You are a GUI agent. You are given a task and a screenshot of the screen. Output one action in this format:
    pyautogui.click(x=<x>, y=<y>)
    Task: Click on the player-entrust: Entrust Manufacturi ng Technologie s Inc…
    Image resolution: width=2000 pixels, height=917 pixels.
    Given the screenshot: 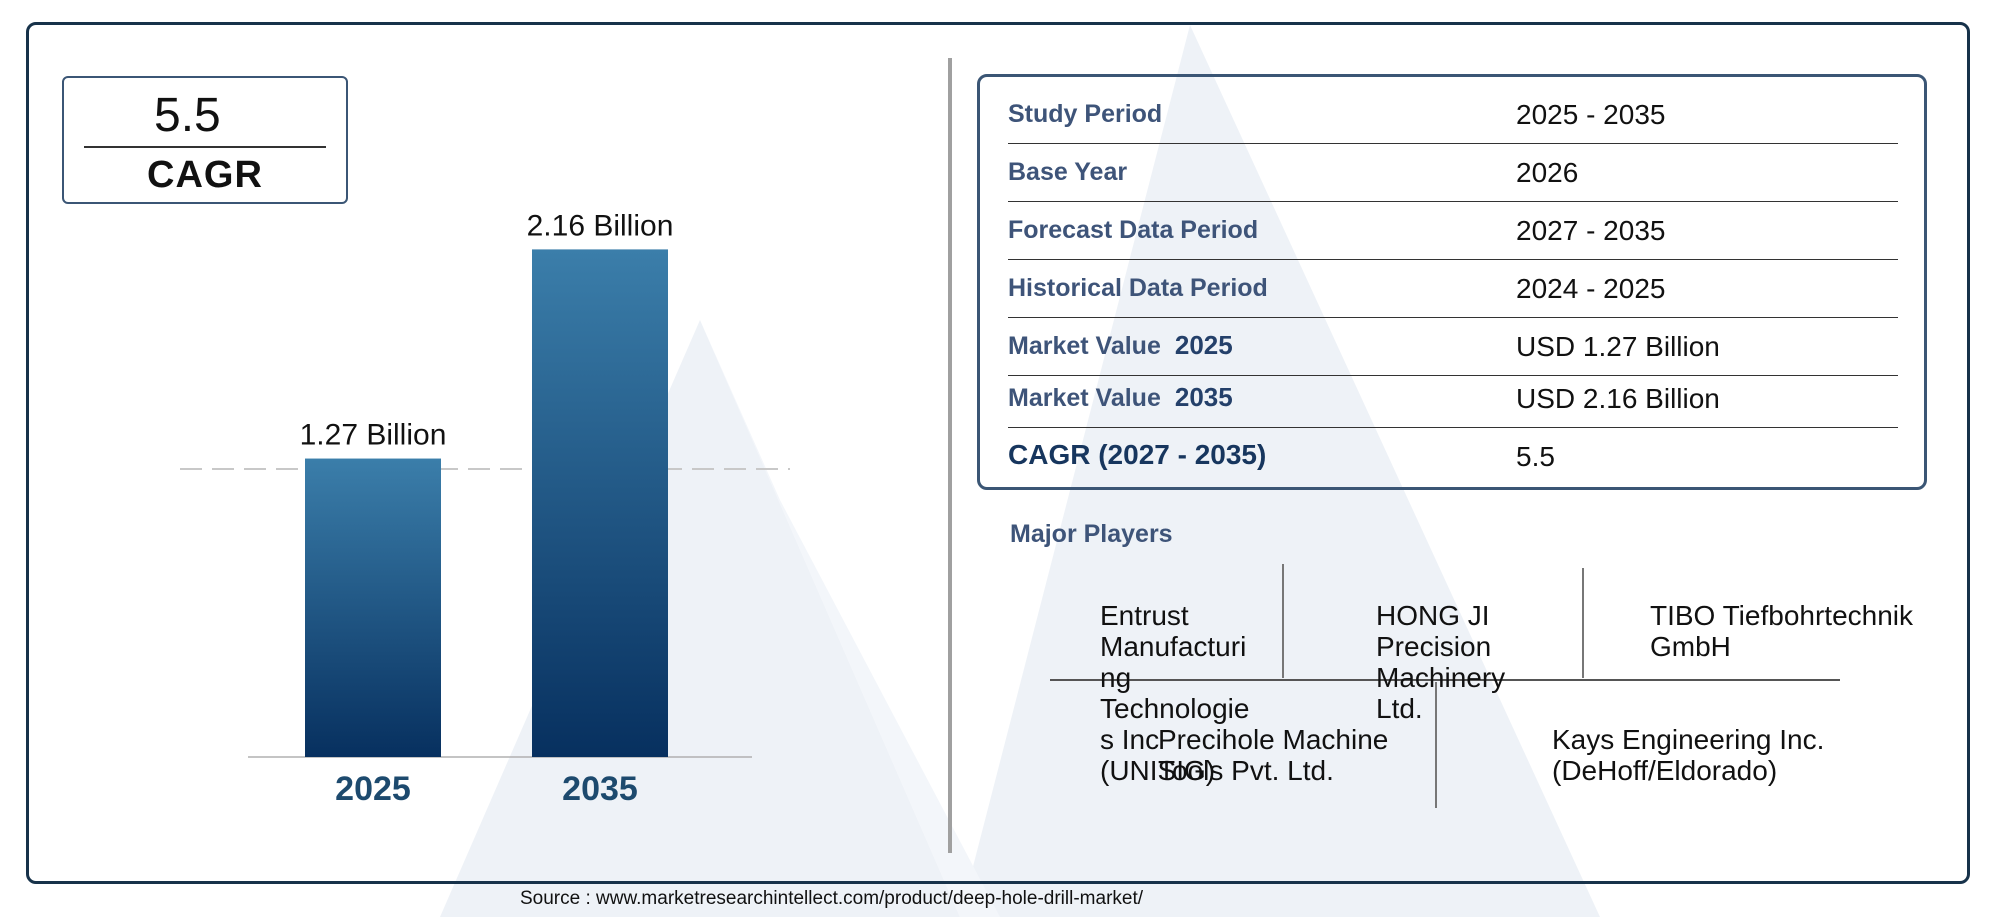 What is the action you would take?
    pyautogui.click(x=1175, y=693)
    